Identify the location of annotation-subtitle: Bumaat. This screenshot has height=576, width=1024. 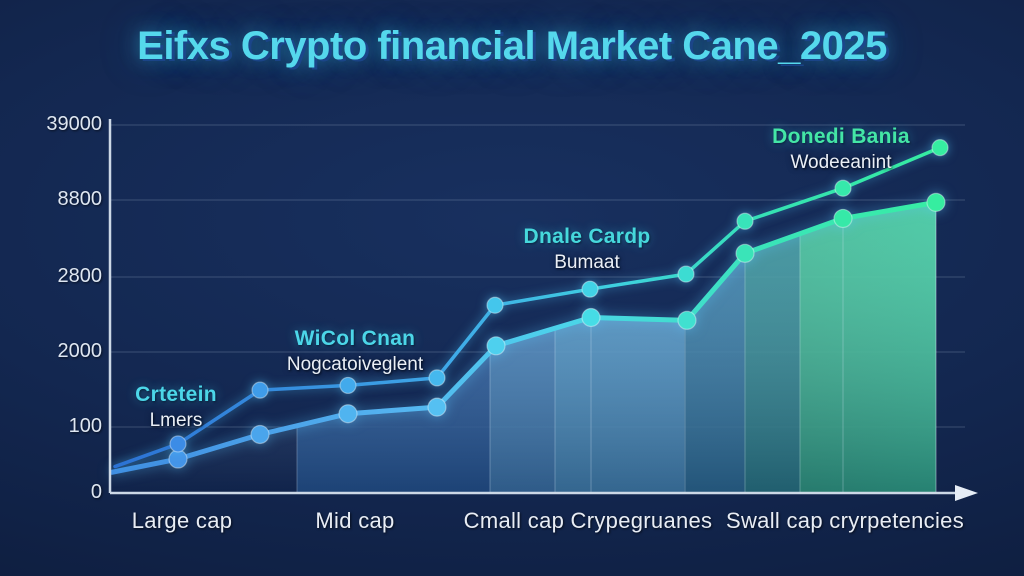
(587, 262).